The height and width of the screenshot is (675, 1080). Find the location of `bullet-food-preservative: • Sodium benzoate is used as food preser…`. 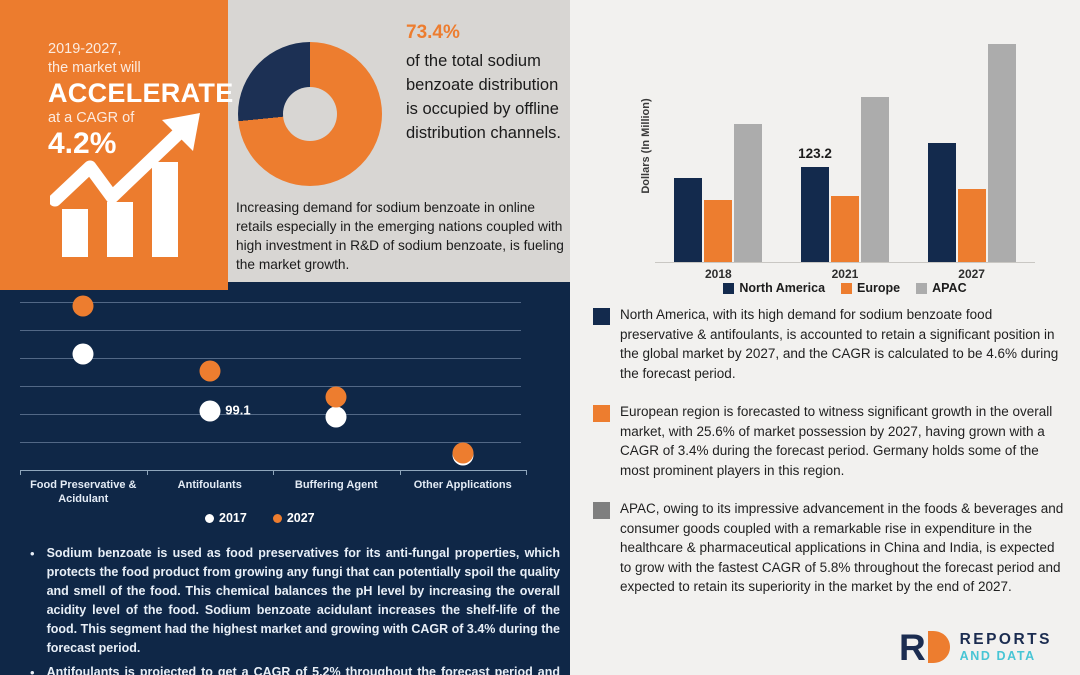

bullet-food-preservative: • Sodium benzoate is used as food preser… is located at coordinates (295, 601).